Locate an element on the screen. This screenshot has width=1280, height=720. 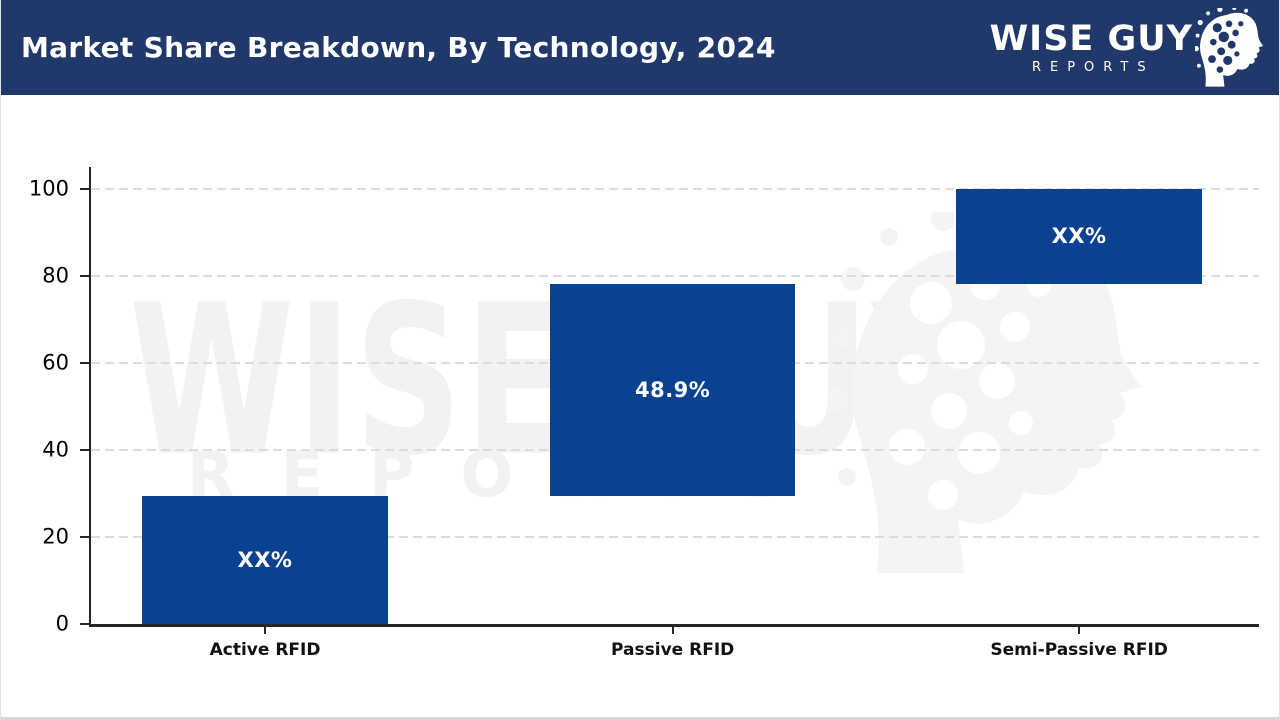
bar-active-rfid: XX% is located at coordinates (265, 560).